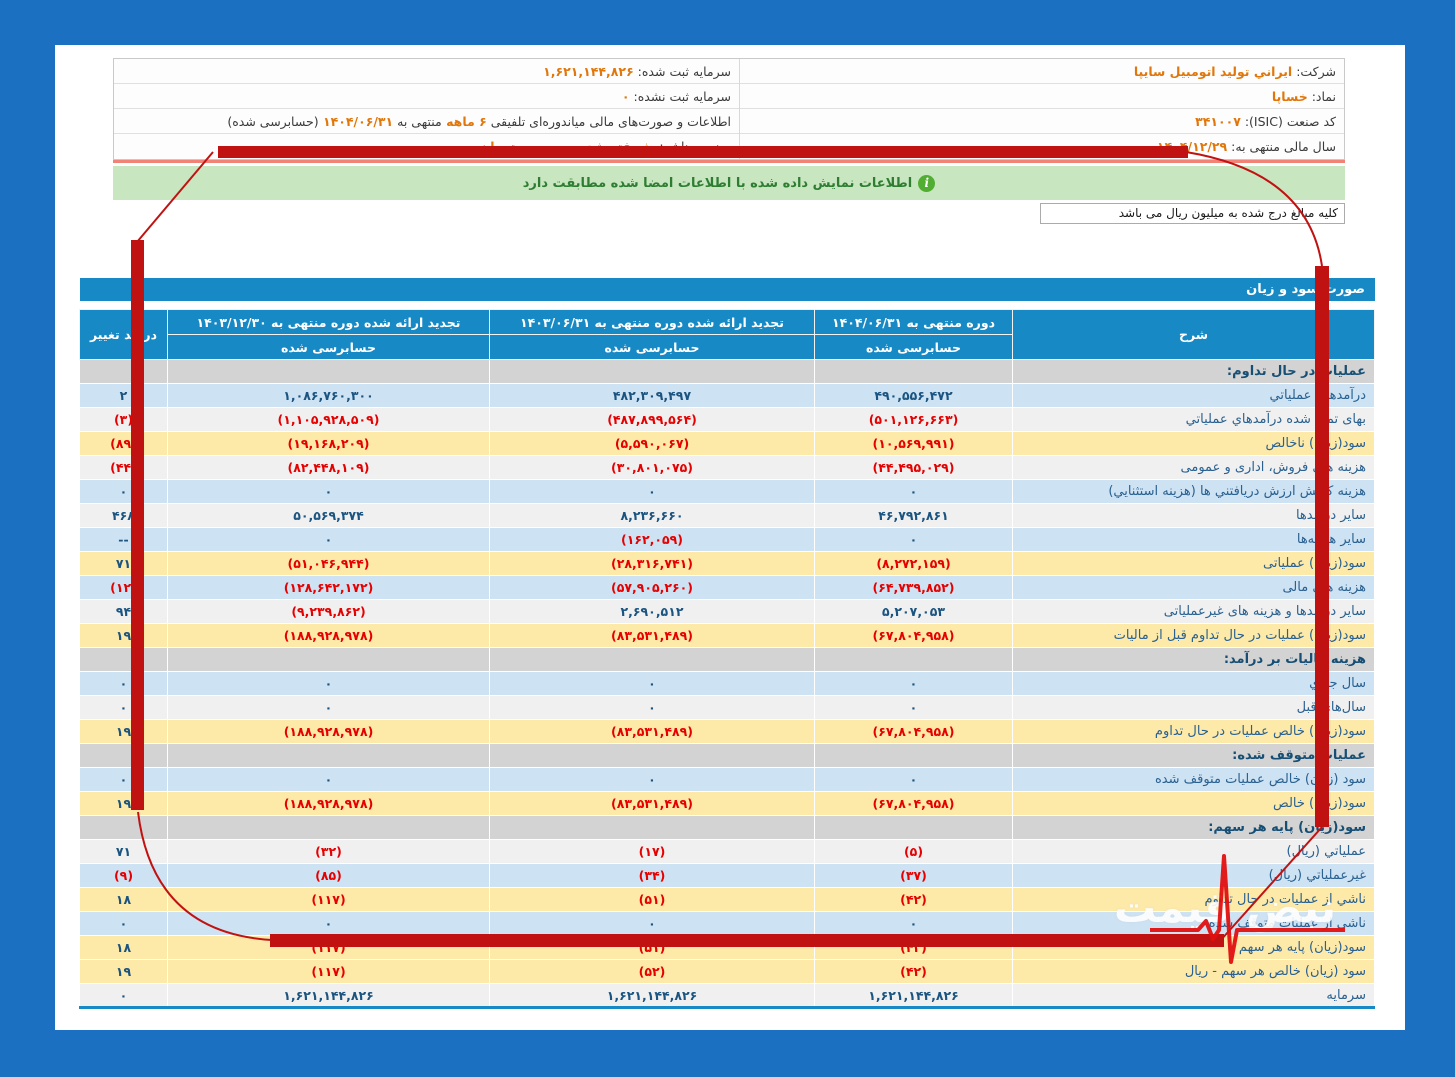  Describe the element at coordinates (652, 635) in the screenshot. I see `value-cell: (۸۳,۵۳۱,۴۸۹)` at that location.